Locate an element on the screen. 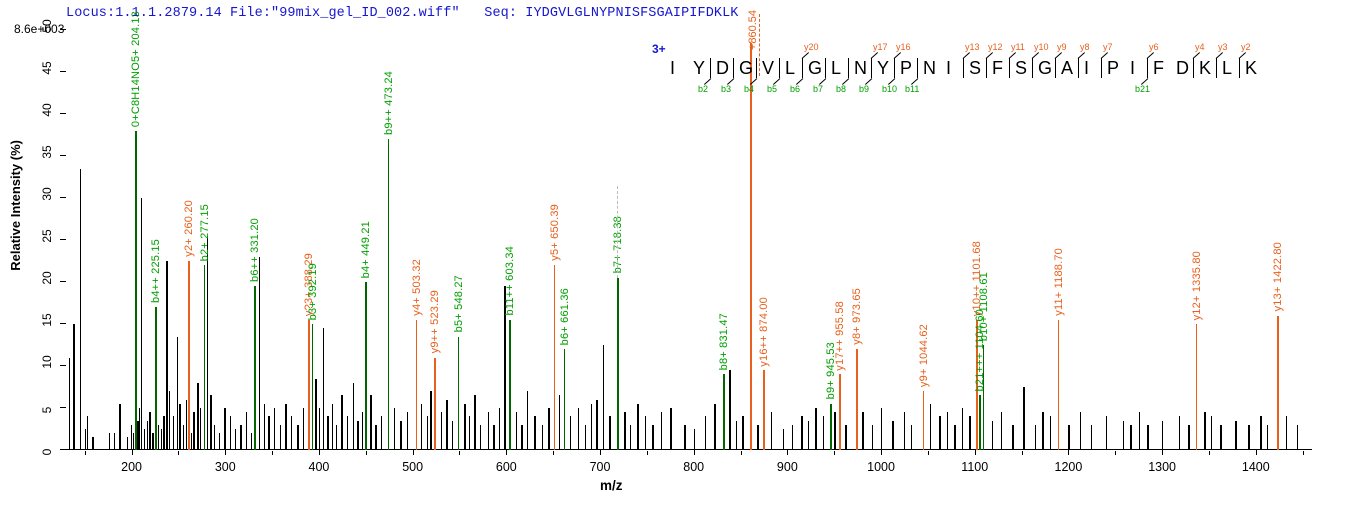 This screenshot has height=507, width=1362. x-tick-label: 1300 is located at coordinates (1162, 467).